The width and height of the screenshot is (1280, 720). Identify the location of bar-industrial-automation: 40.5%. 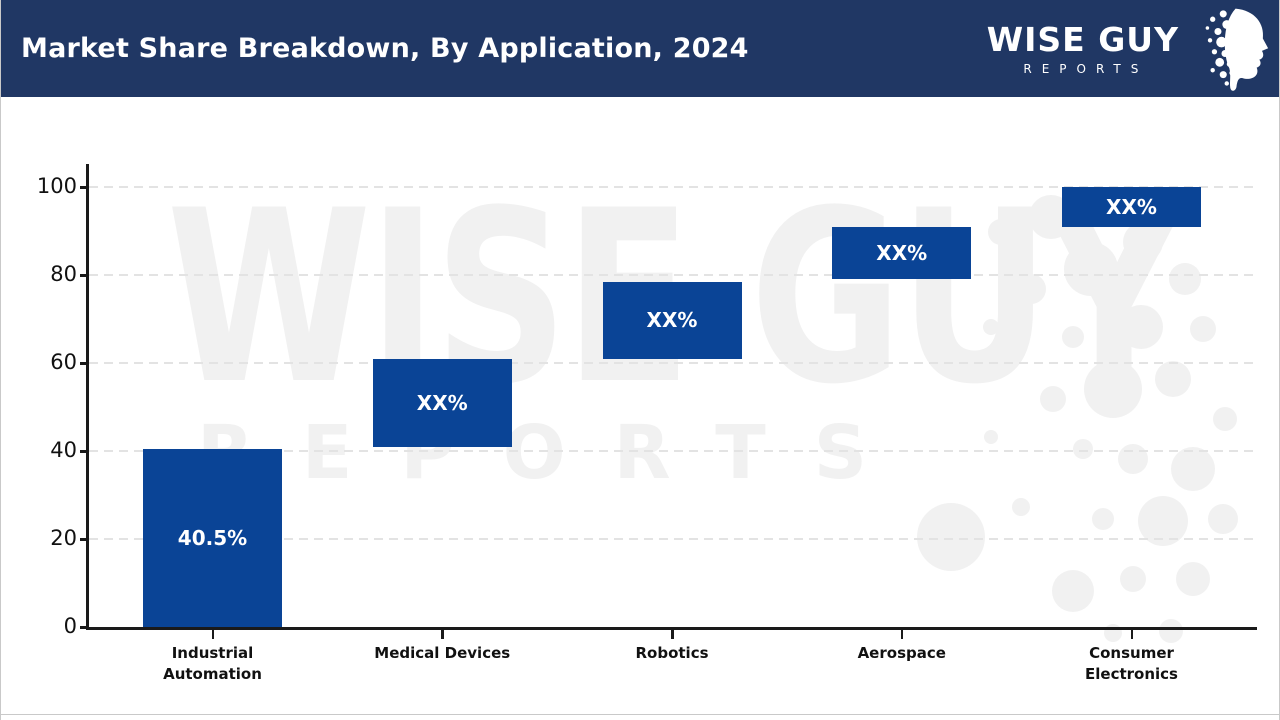
(212, 537).